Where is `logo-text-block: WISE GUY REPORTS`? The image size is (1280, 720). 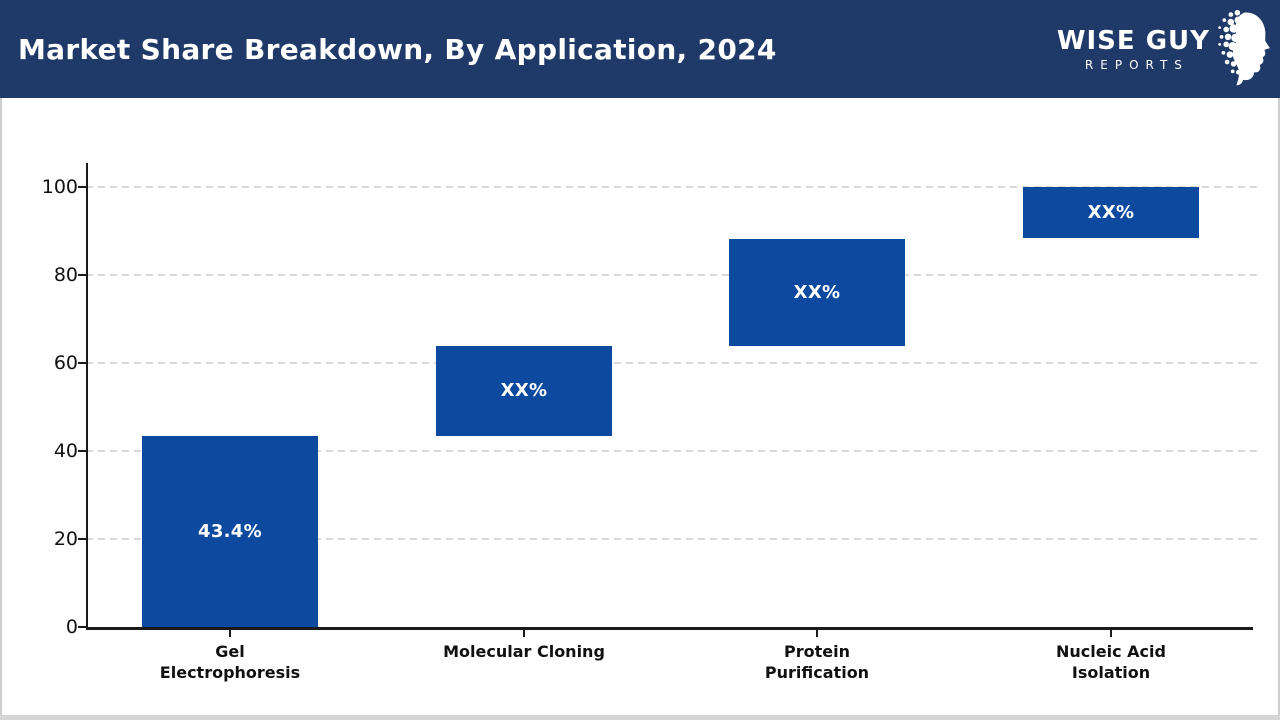
logo-text-block: WISE GUY REPORTS is located at coordinates (1133, 49).